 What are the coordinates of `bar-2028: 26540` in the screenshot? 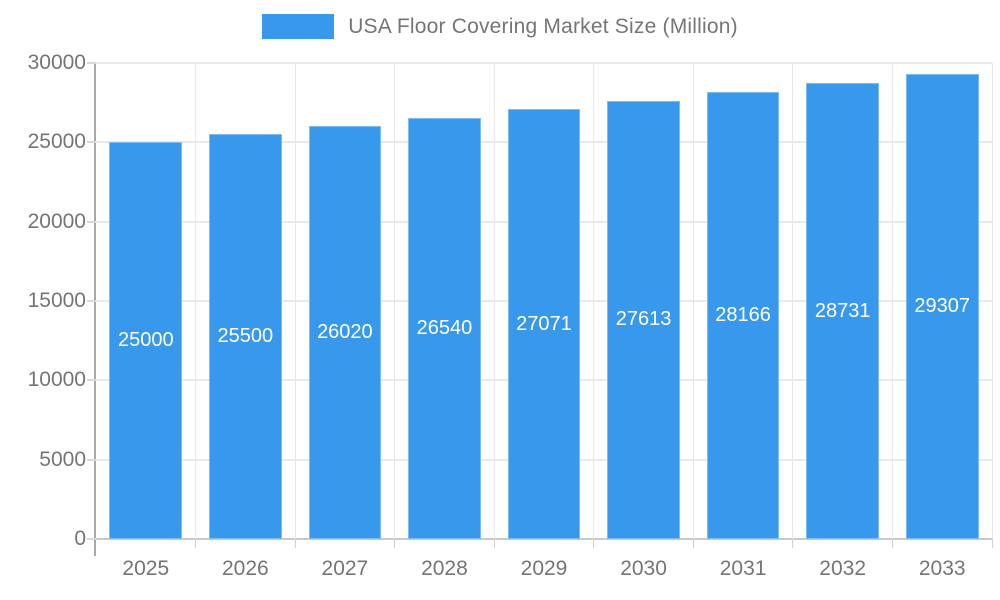 It's located at (444, 328).